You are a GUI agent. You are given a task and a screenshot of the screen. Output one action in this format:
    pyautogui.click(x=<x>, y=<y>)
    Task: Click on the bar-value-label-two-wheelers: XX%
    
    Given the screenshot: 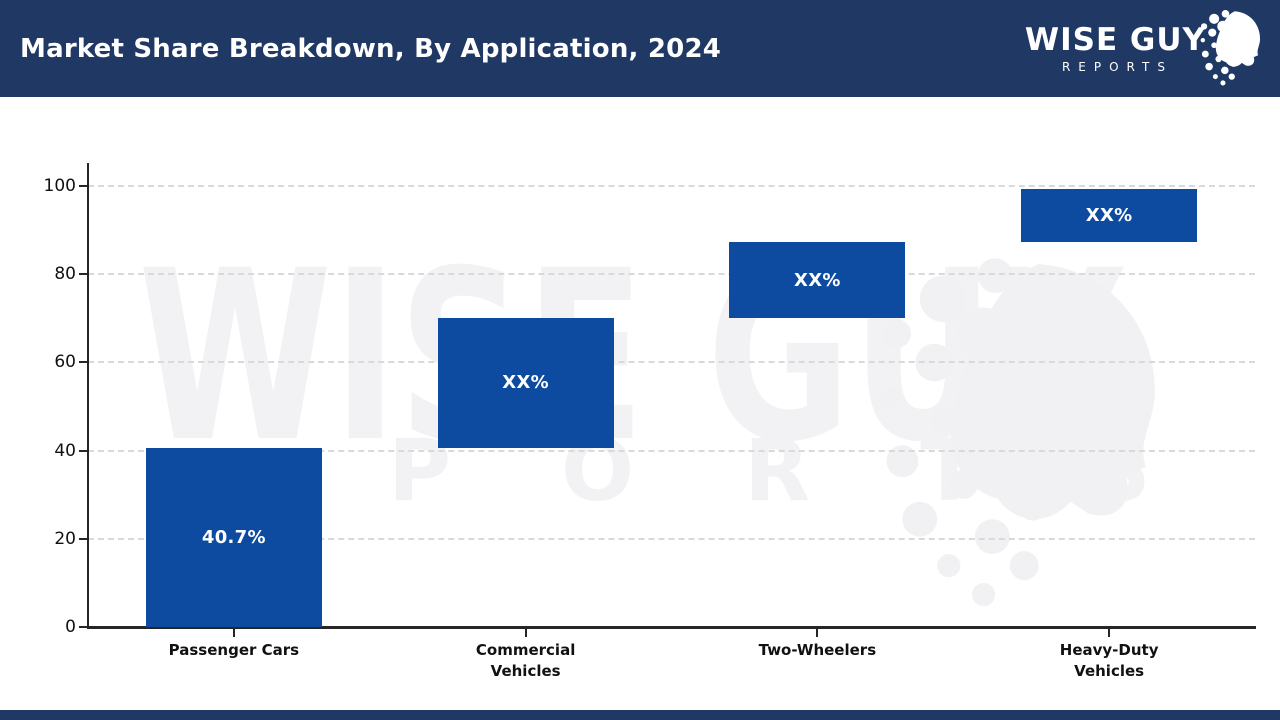 What is the action you would take?
    pyautogui.click(x=817, y=280)
    